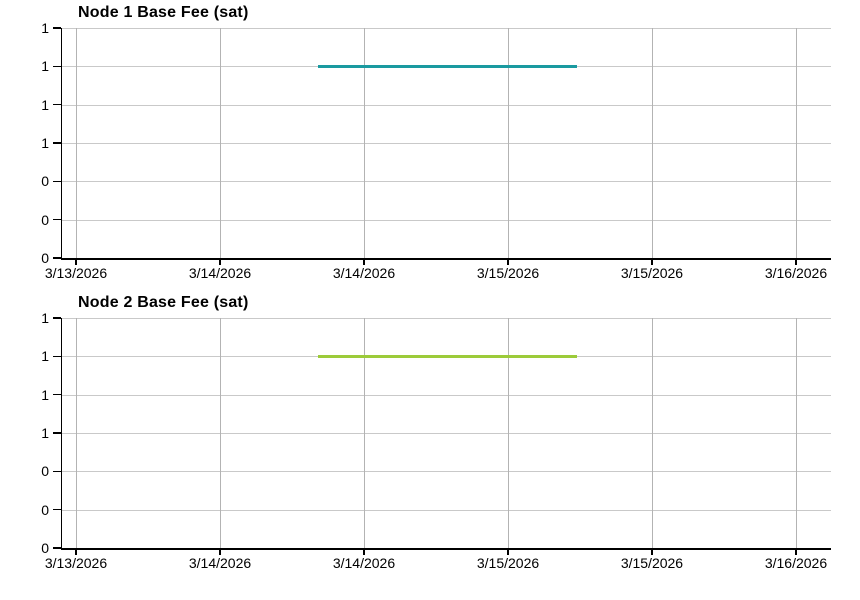  Describe the element at coordinates (163, 302) in the screenshot. I see `chart-title: Node 2 Base Fee (sat)` at that location.